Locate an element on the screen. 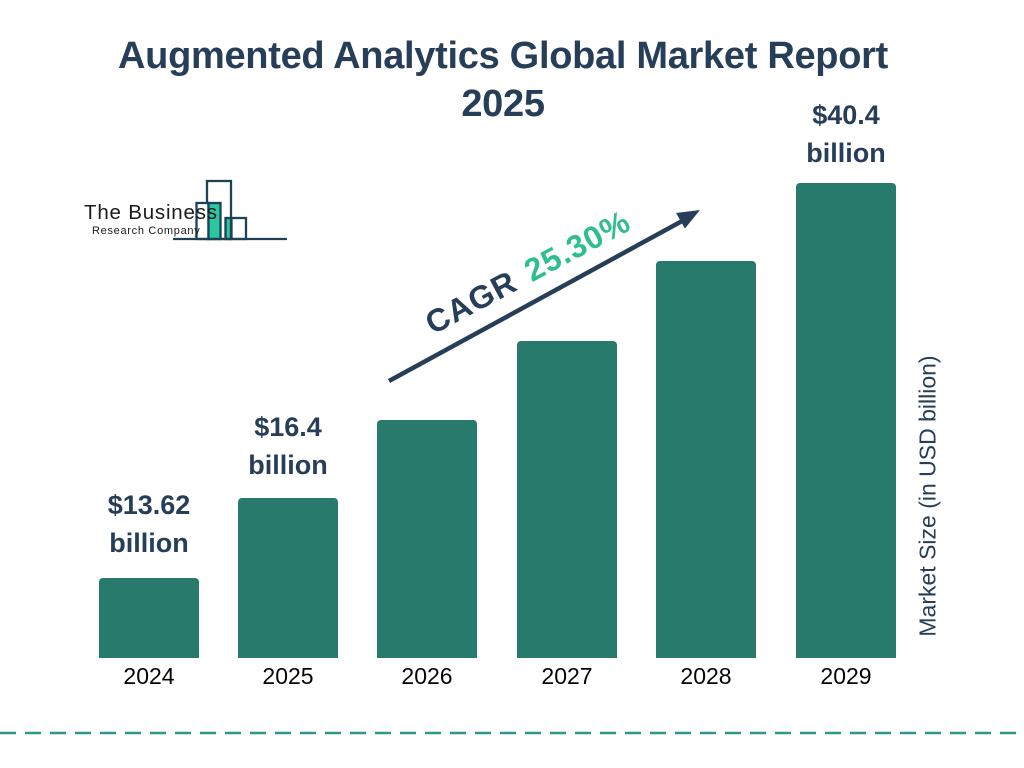  value-label-2025: $16.4 billion is located at coordinates (288, 446).